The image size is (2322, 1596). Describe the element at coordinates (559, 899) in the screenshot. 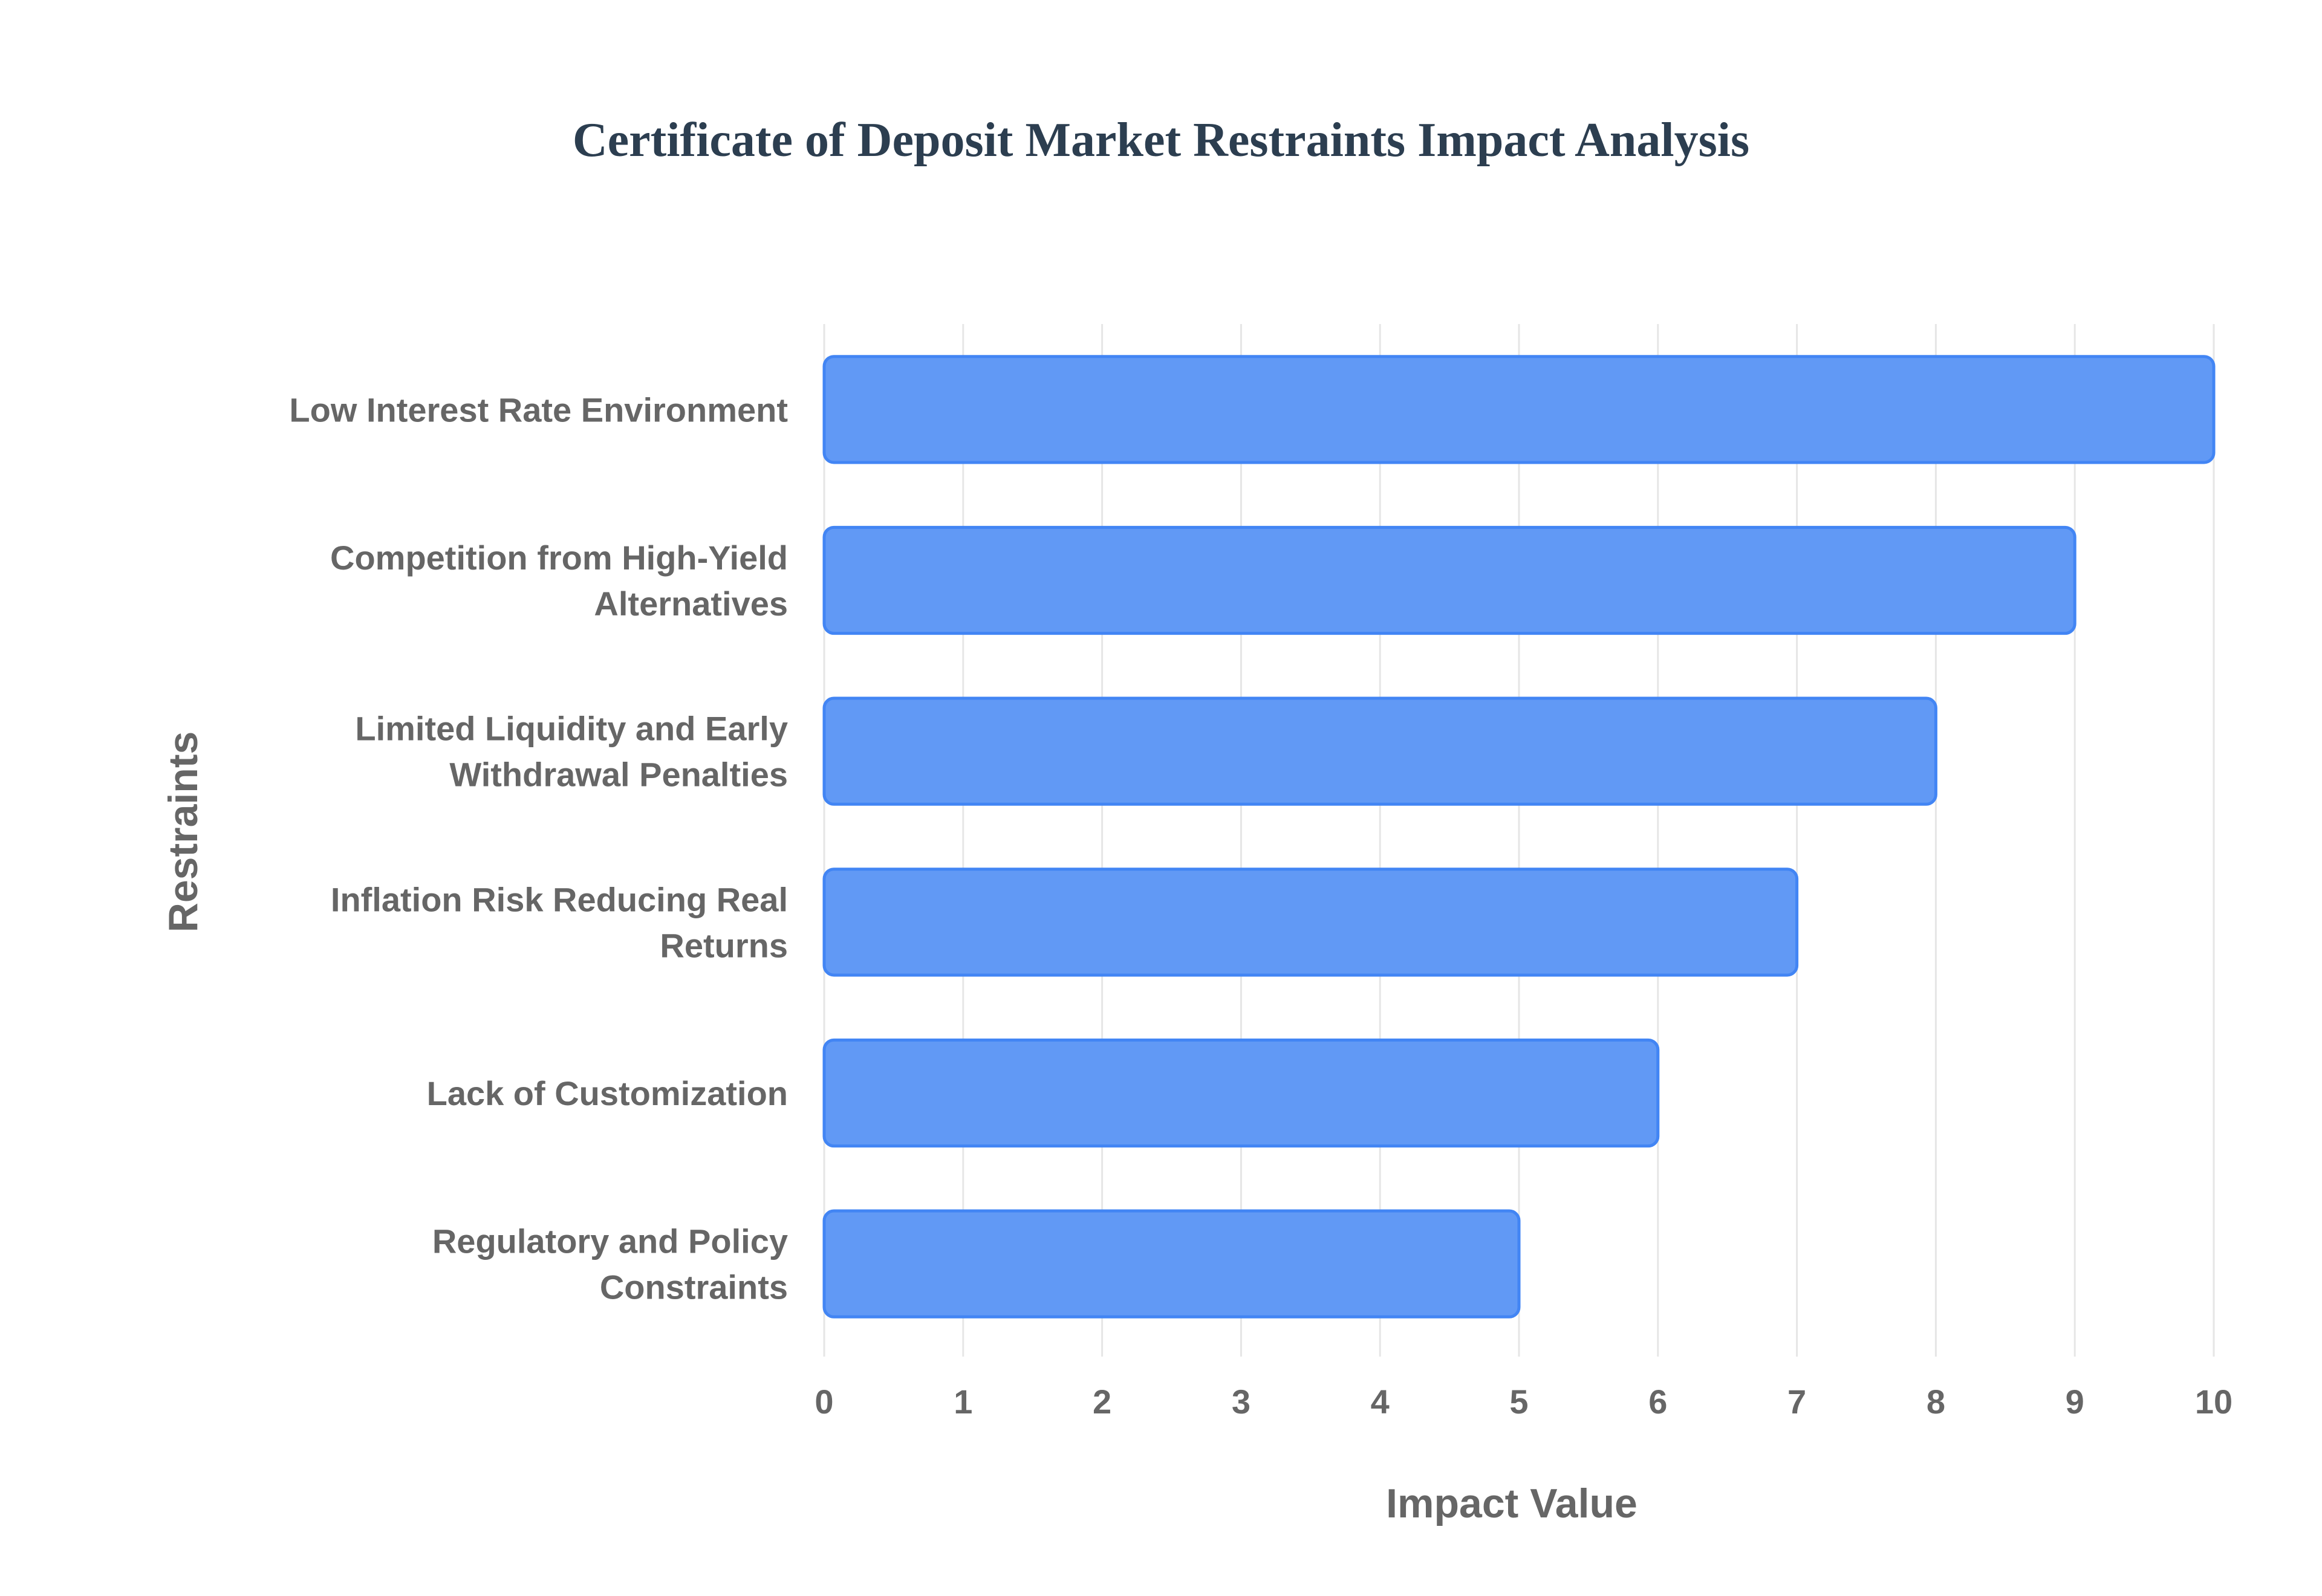

I see `y-tick-label-line: Inflation Risk Reducing Real` at that location.